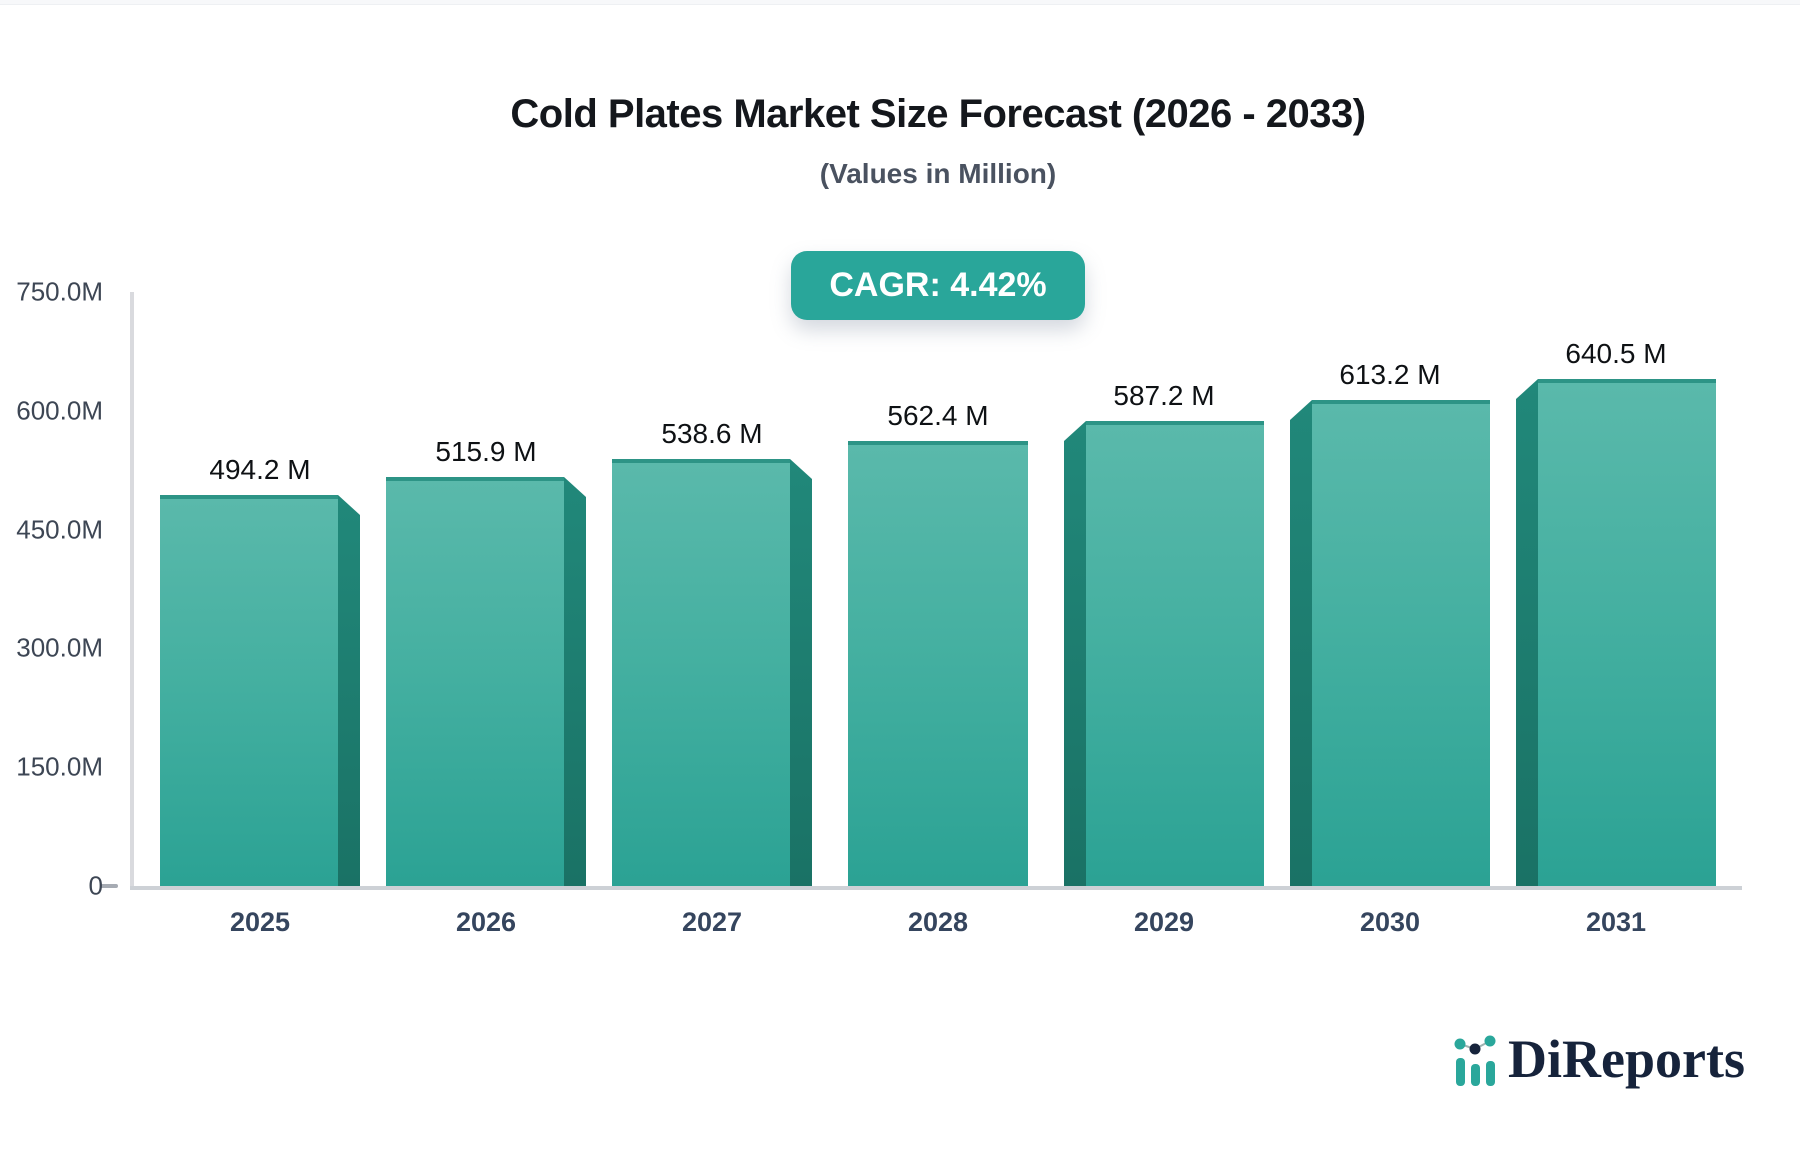 The image size is (1800, 1156). What do you see at coordinates (938, 173) in the screenshot?
I see `chart-subtitle: (Values in Million)` at bounding box center [938, 173].